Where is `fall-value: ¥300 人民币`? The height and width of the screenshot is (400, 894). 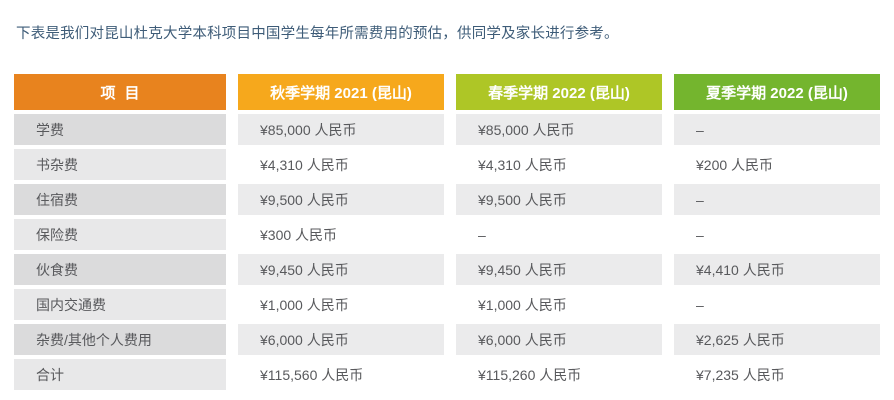
fall-value: ¥300 人民币 is located at coordinates (341, 234).